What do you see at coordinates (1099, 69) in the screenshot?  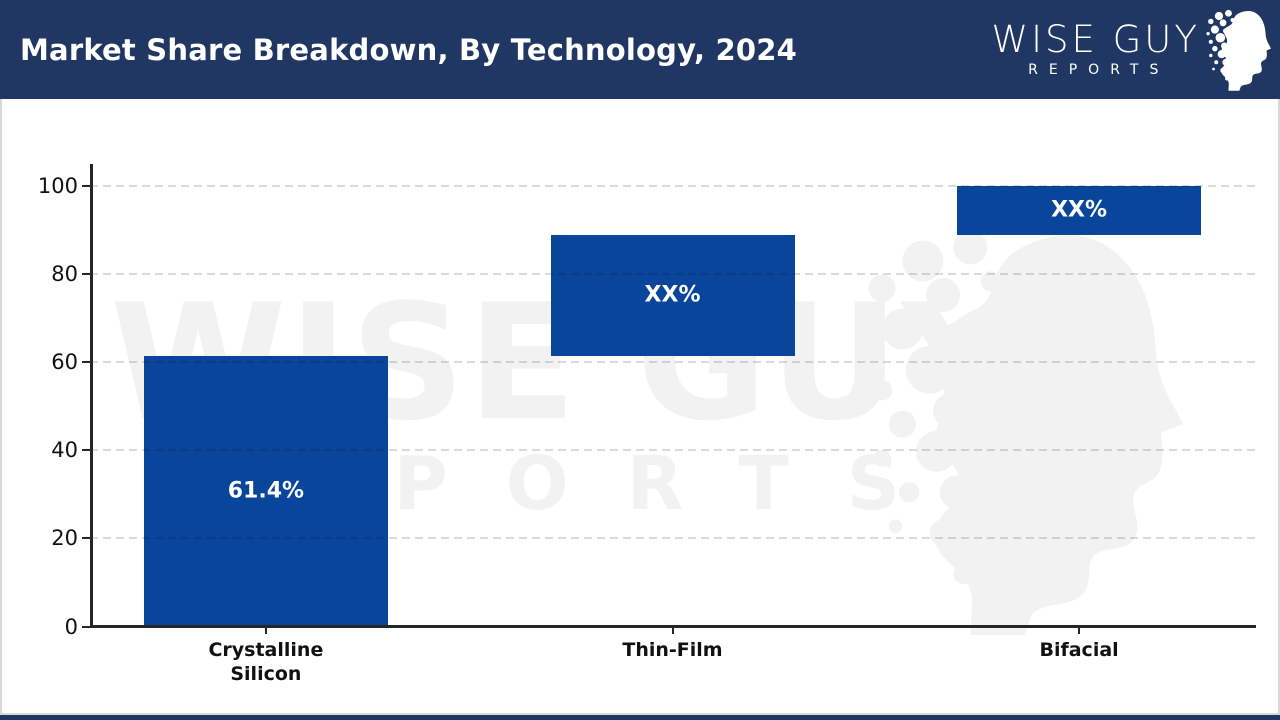 I see `brand-subtitle: REPORTS` at bounding box center [1099, 69].